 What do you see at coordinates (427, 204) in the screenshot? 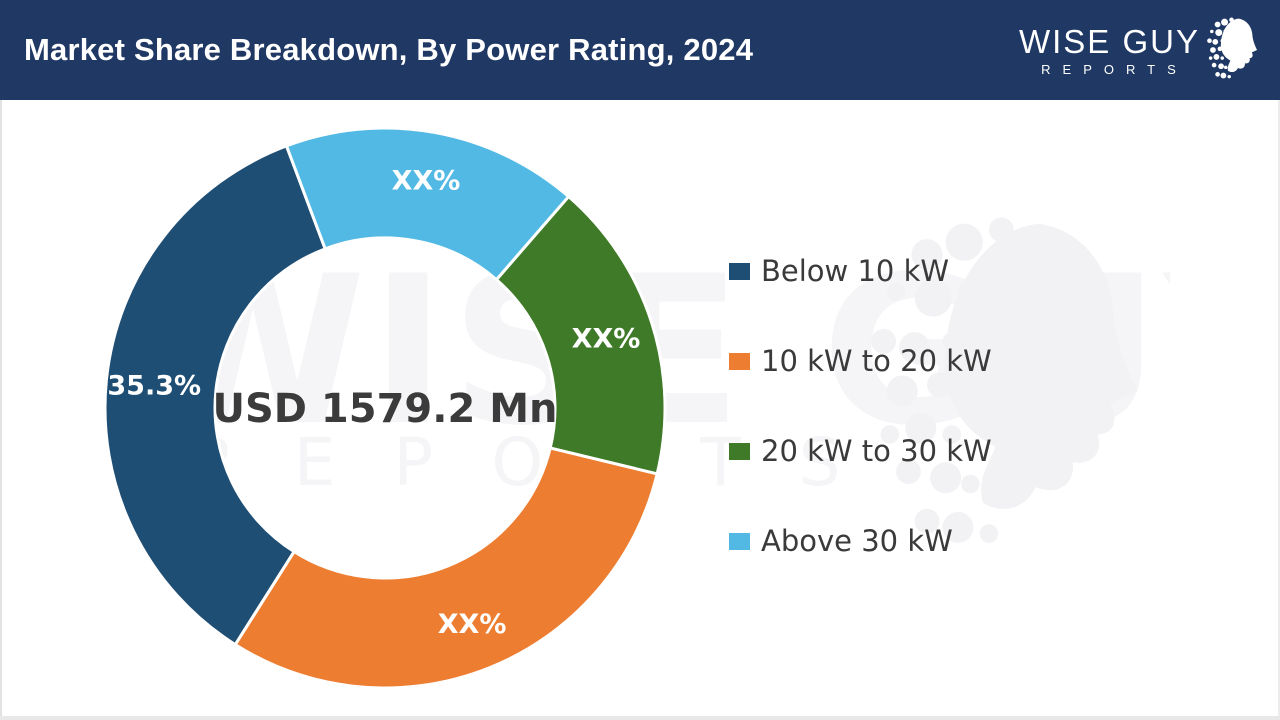
I see `donut-segment-above-30-kw` at bounding box center [427, 204].